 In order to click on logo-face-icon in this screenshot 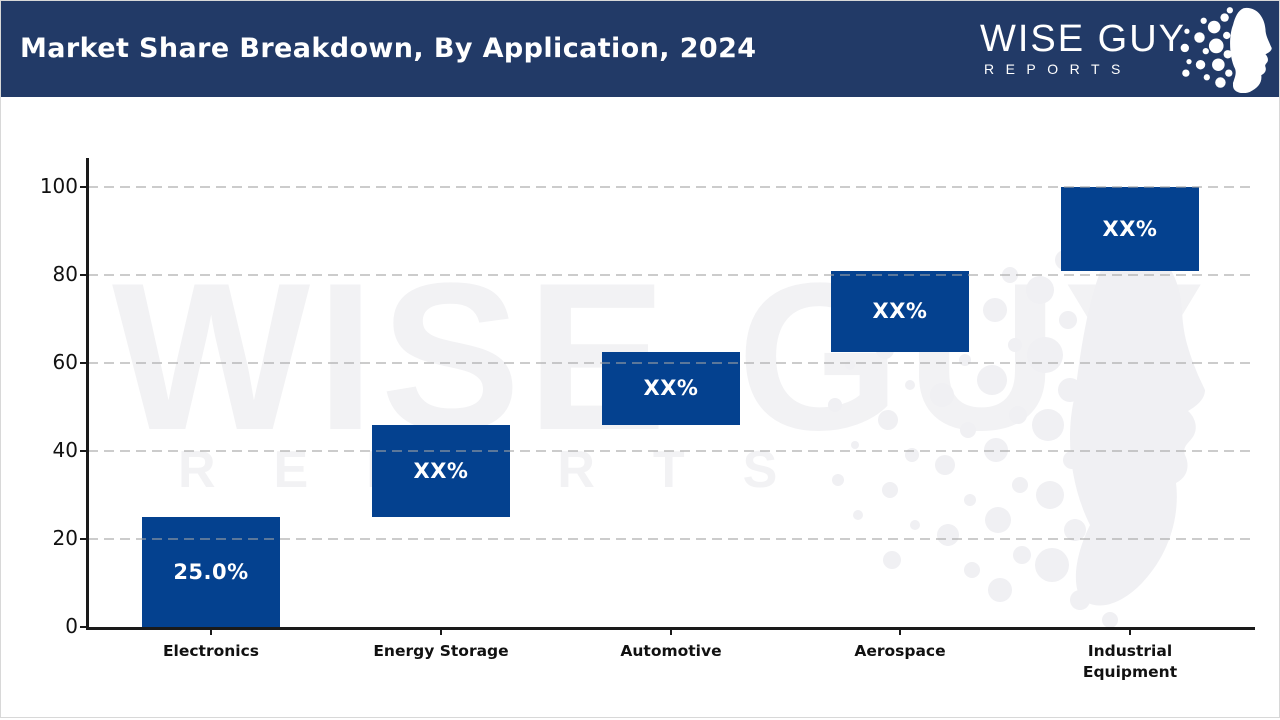, I will do `click(1226, 50)`.